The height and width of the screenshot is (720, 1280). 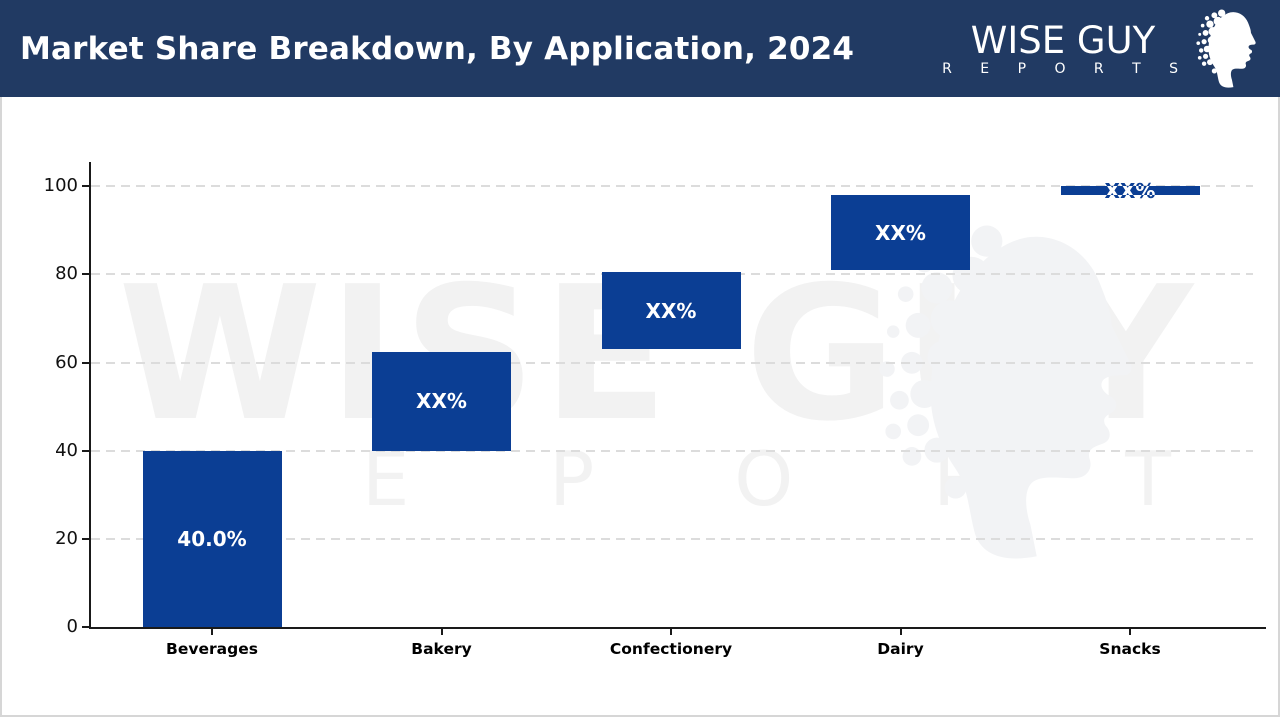 I want to click on y-tick-label-80: 80, so click(x=66, y=274).